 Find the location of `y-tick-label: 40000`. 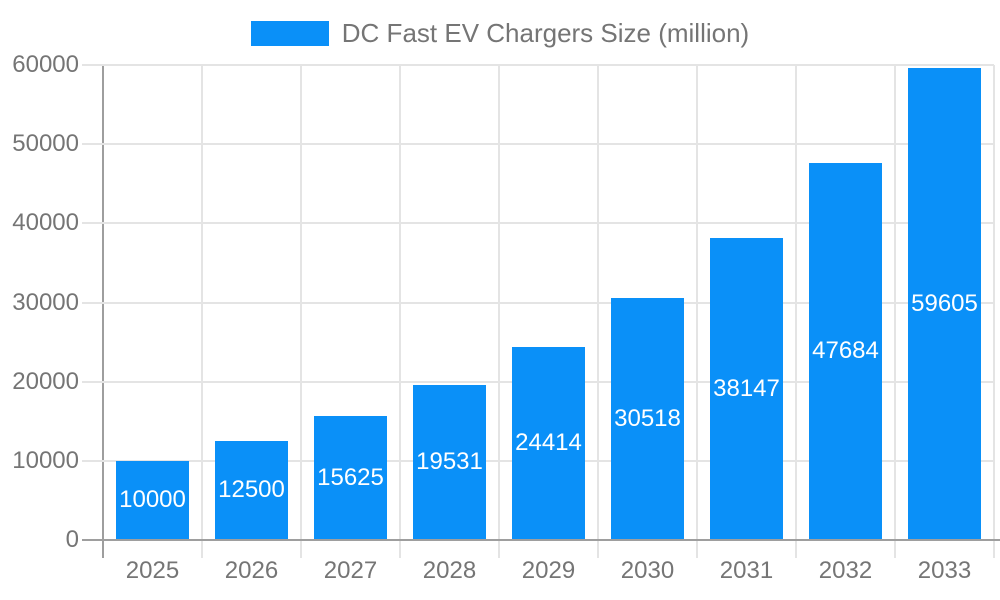

y-tick-label: 40000 is located at coordinates (45, 223).